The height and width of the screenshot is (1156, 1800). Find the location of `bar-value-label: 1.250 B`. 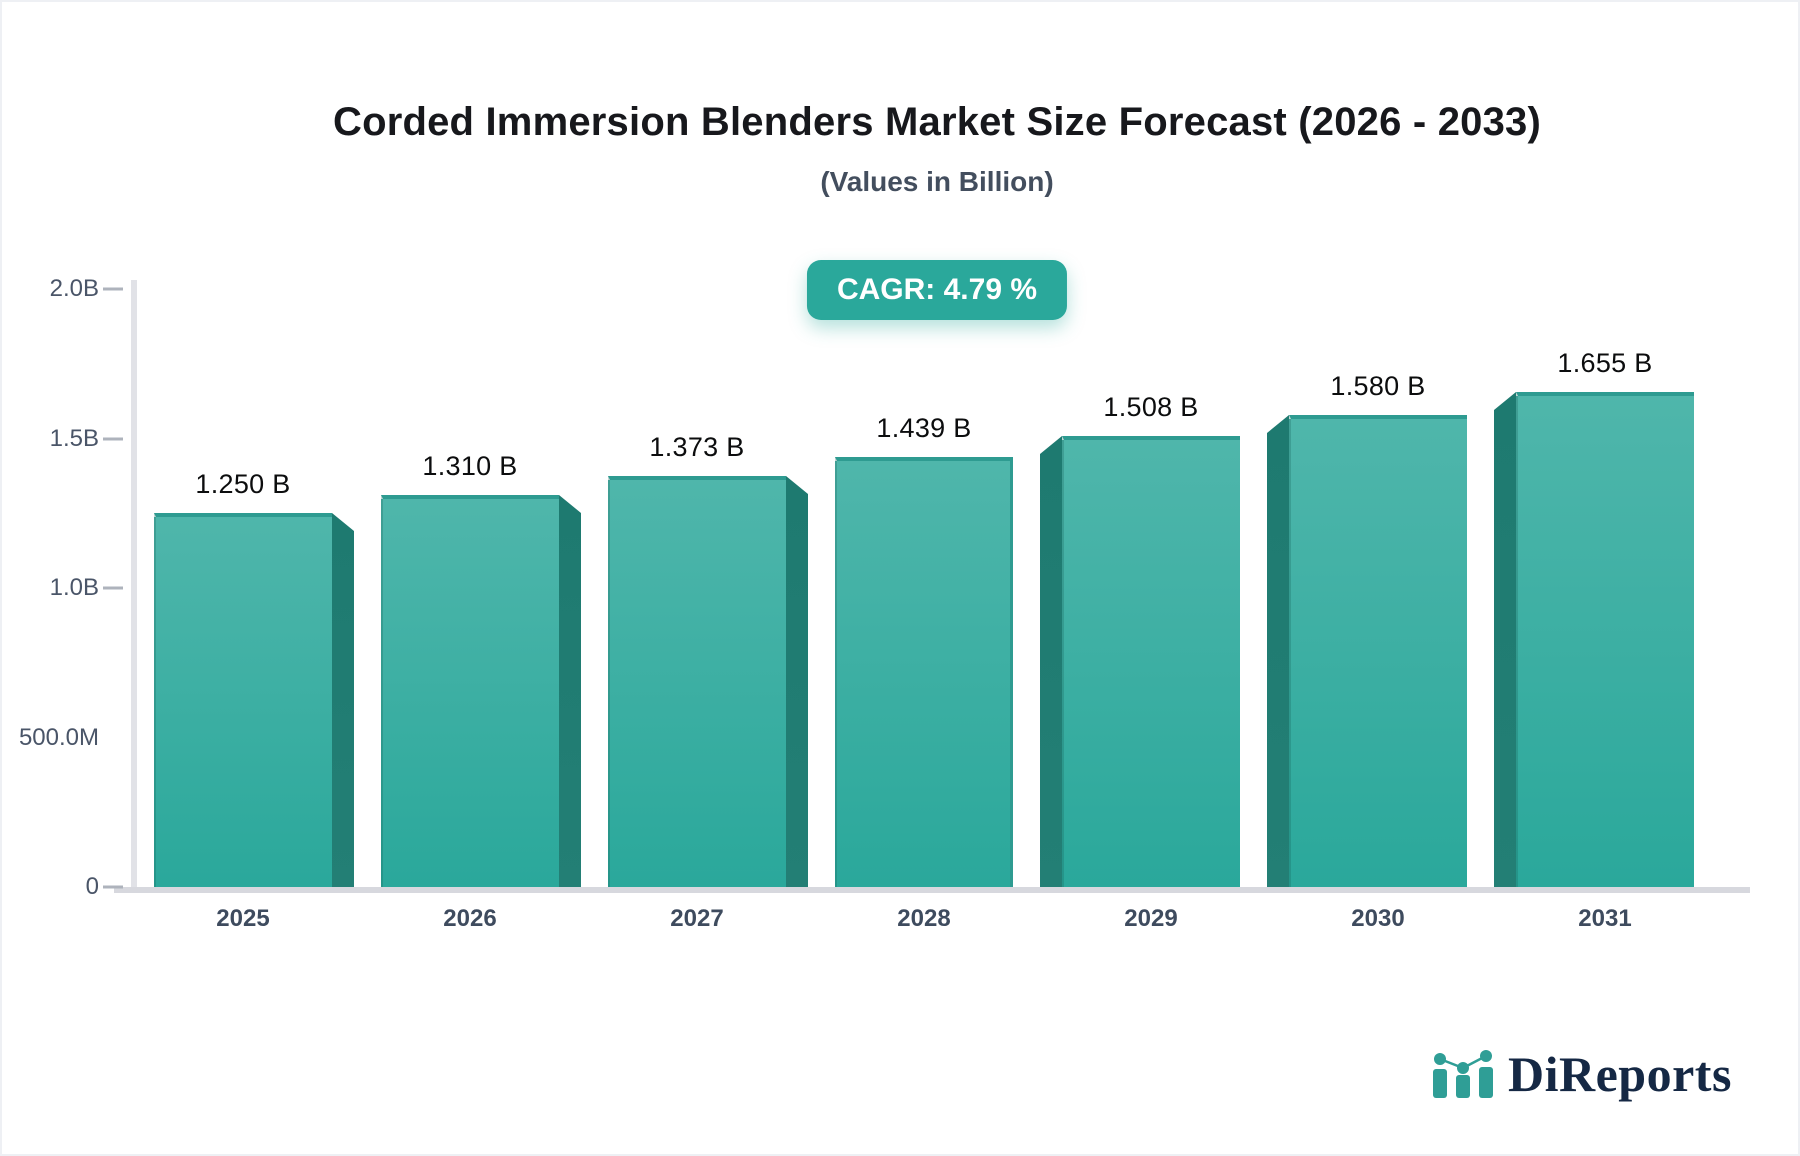

bar-value-label: 1.250 B is located at coordinates (243, 484).